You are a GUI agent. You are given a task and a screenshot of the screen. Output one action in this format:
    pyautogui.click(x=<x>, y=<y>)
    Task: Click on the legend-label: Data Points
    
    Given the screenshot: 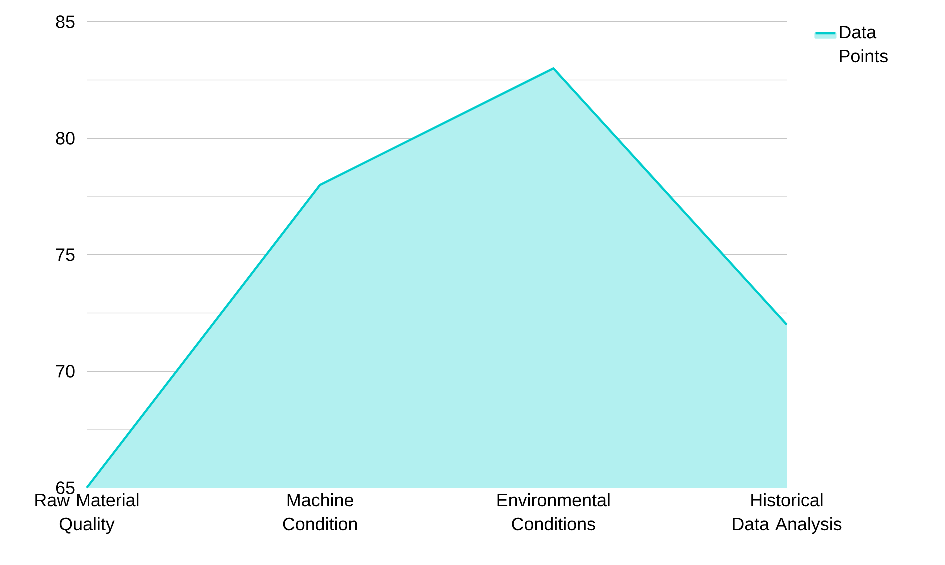 What is the action you would take?
    pyautogui.click(x=864, y=44)
    